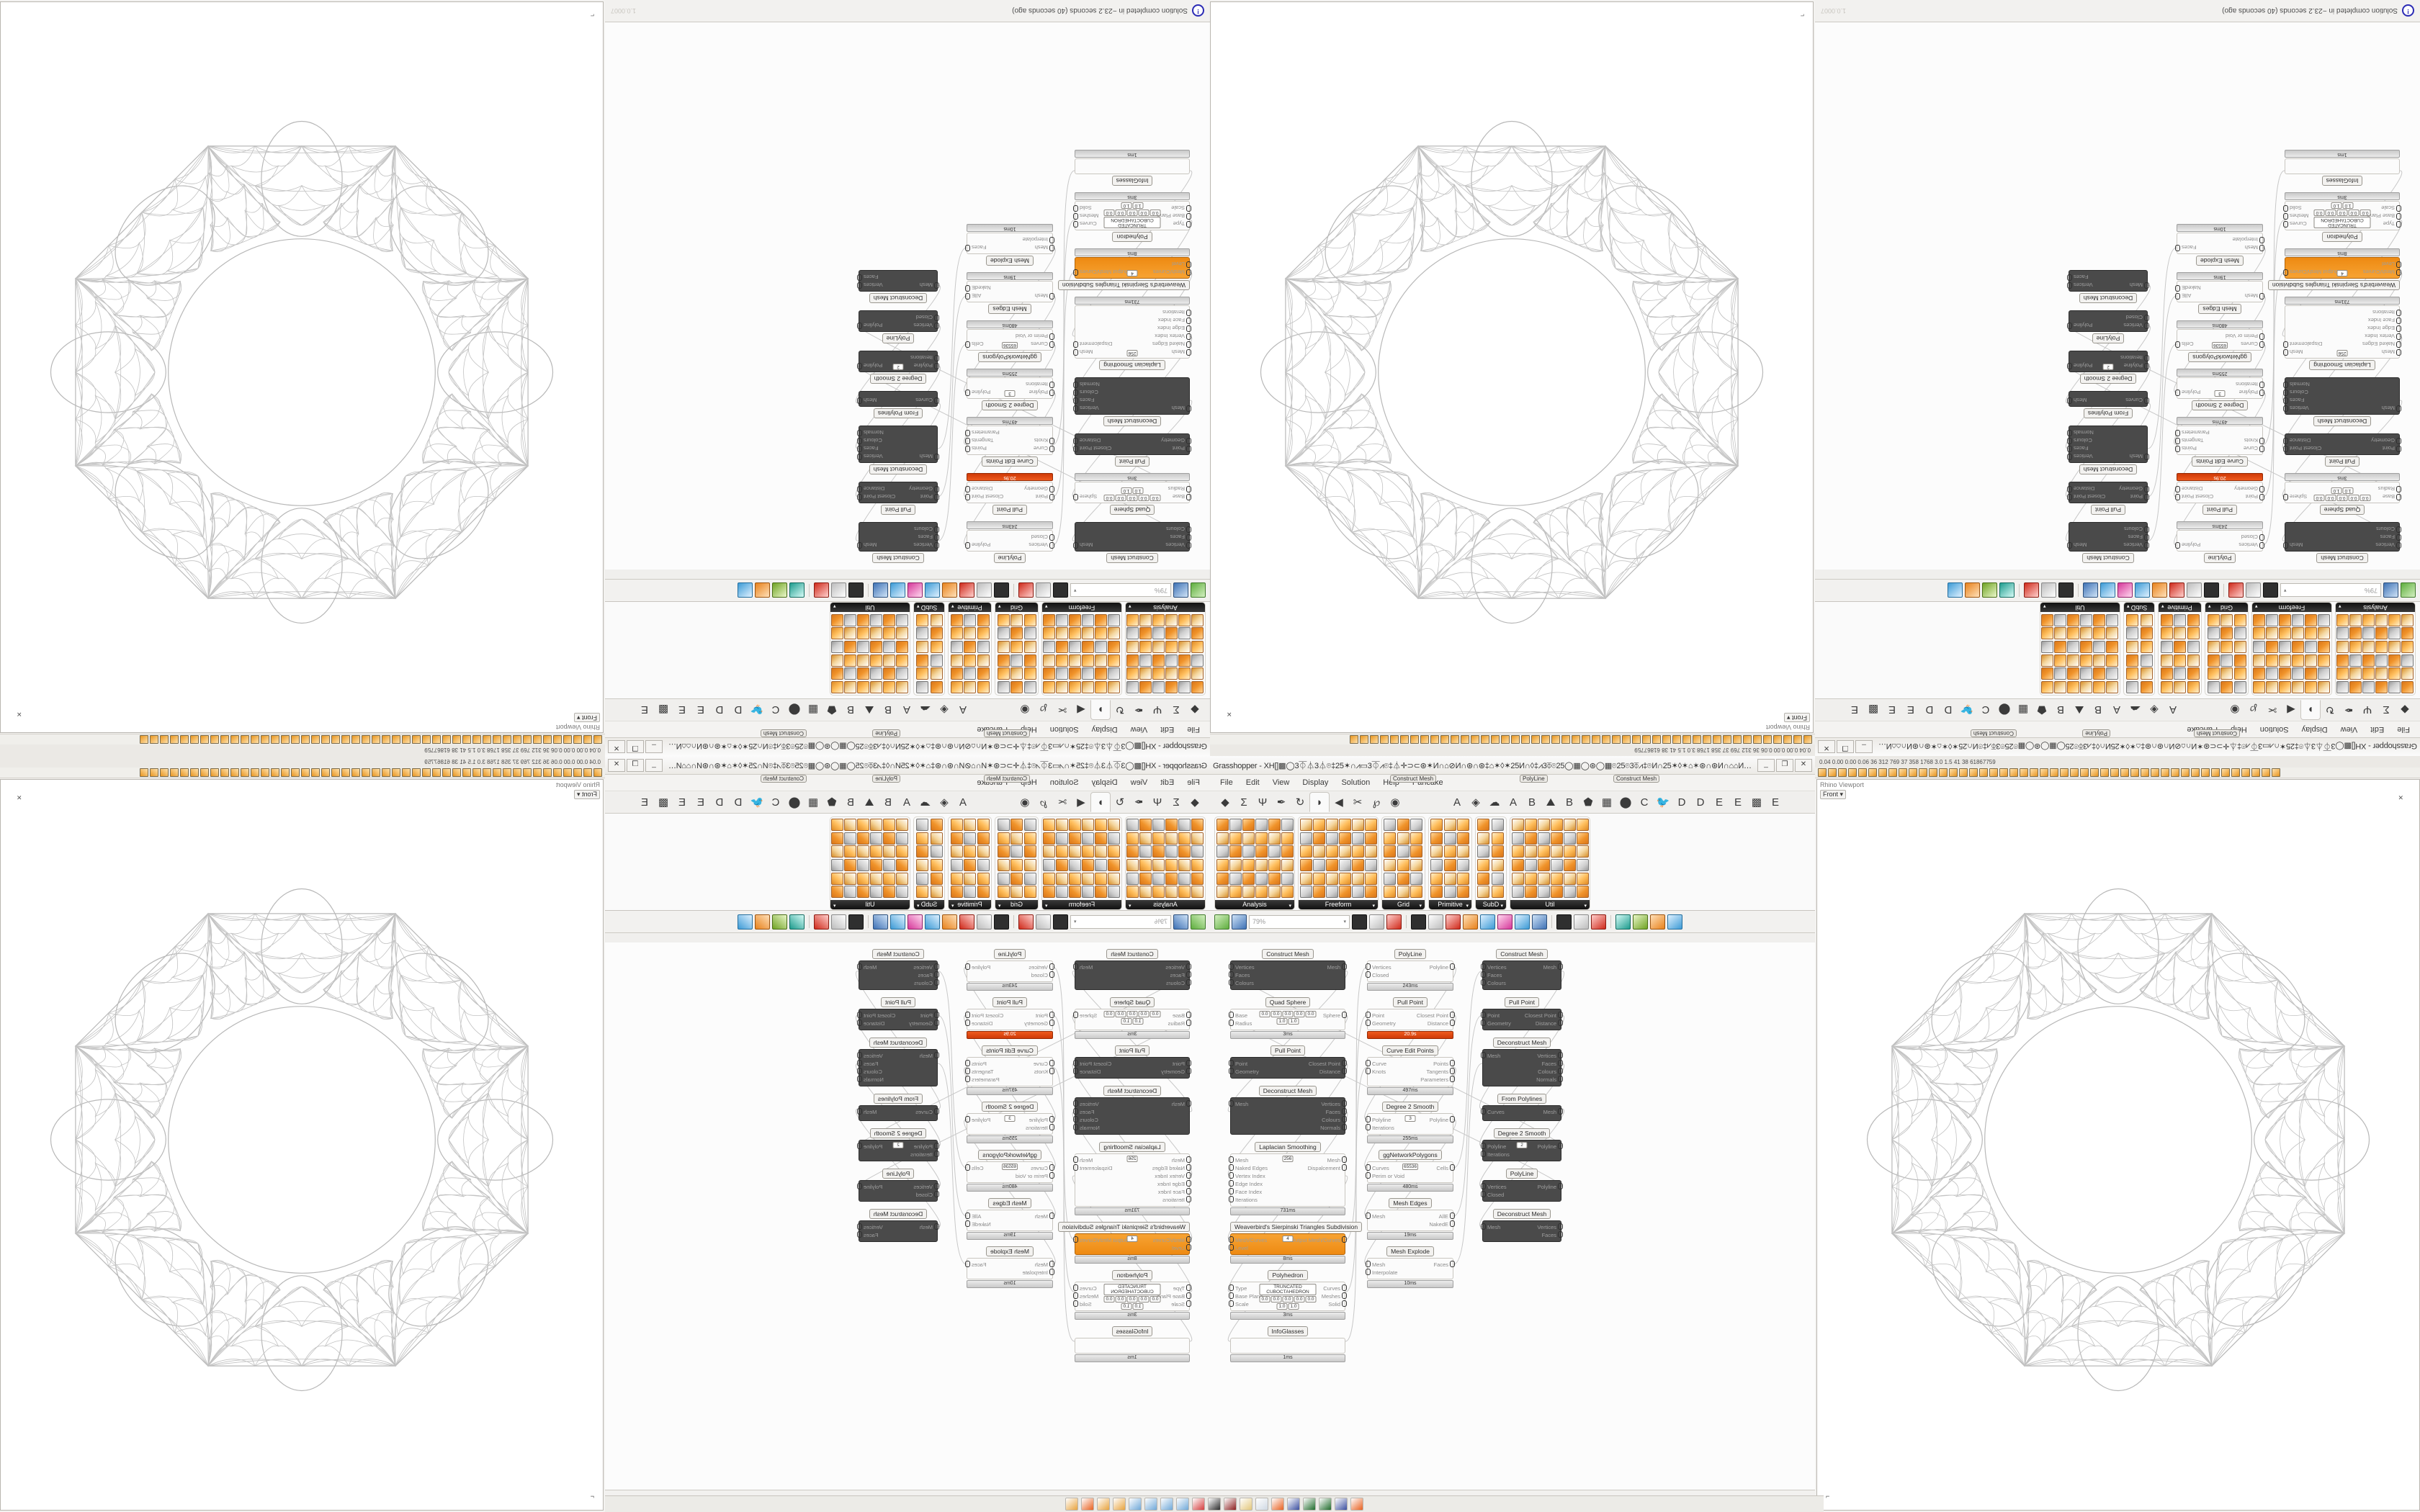  Describe the element at coordinates (1009, 541) in the screenshot. I see `gh-component-body: Vertices Closed Polyline` at that location.